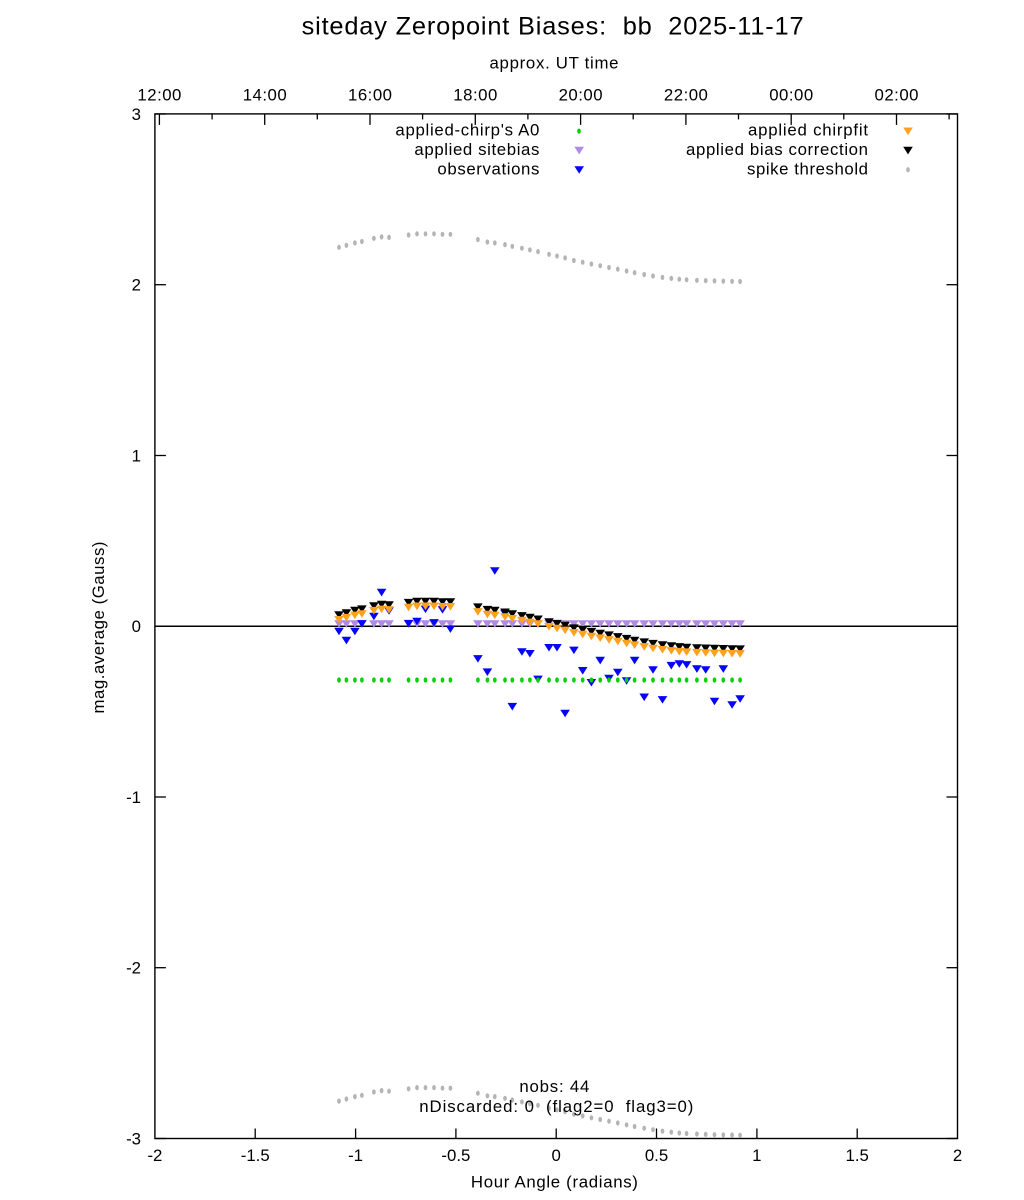  Describe the element at coordinates (897, 94) in the screenshot. I see `svg-text: 02:00` at that location.